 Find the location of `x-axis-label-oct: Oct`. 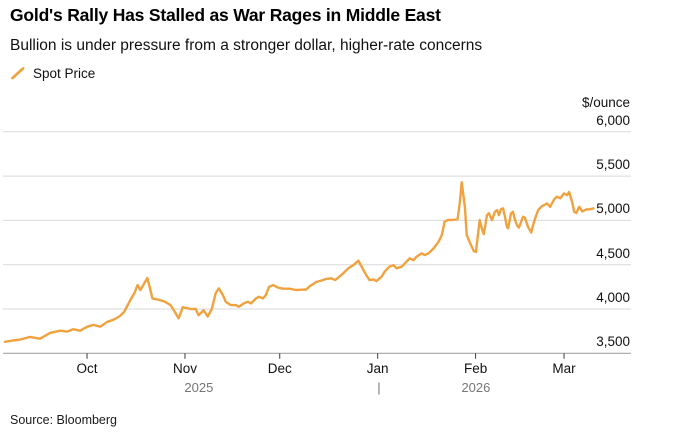

x-axis-label-oct: Oct is located at coordinates (87, 368).